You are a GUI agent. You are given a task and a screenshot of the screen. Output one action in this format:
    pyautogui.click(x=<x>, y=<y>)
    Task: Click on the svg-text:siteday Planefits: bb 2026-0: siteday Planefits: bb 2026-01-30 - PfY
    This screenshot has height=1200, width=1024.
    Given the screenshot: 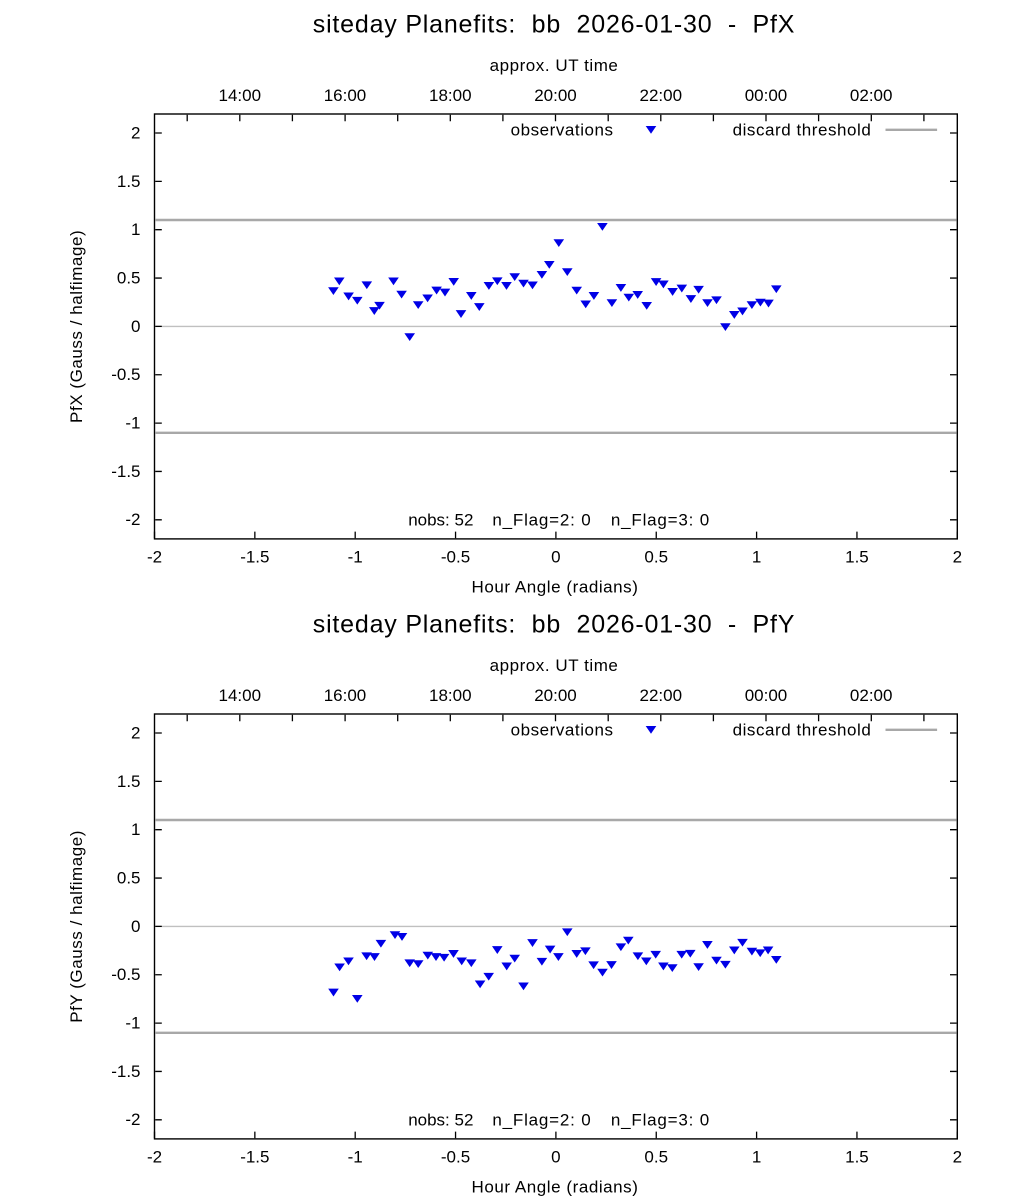 What is the action you would take?
    pyautogui.click(x=554, y=625)
    